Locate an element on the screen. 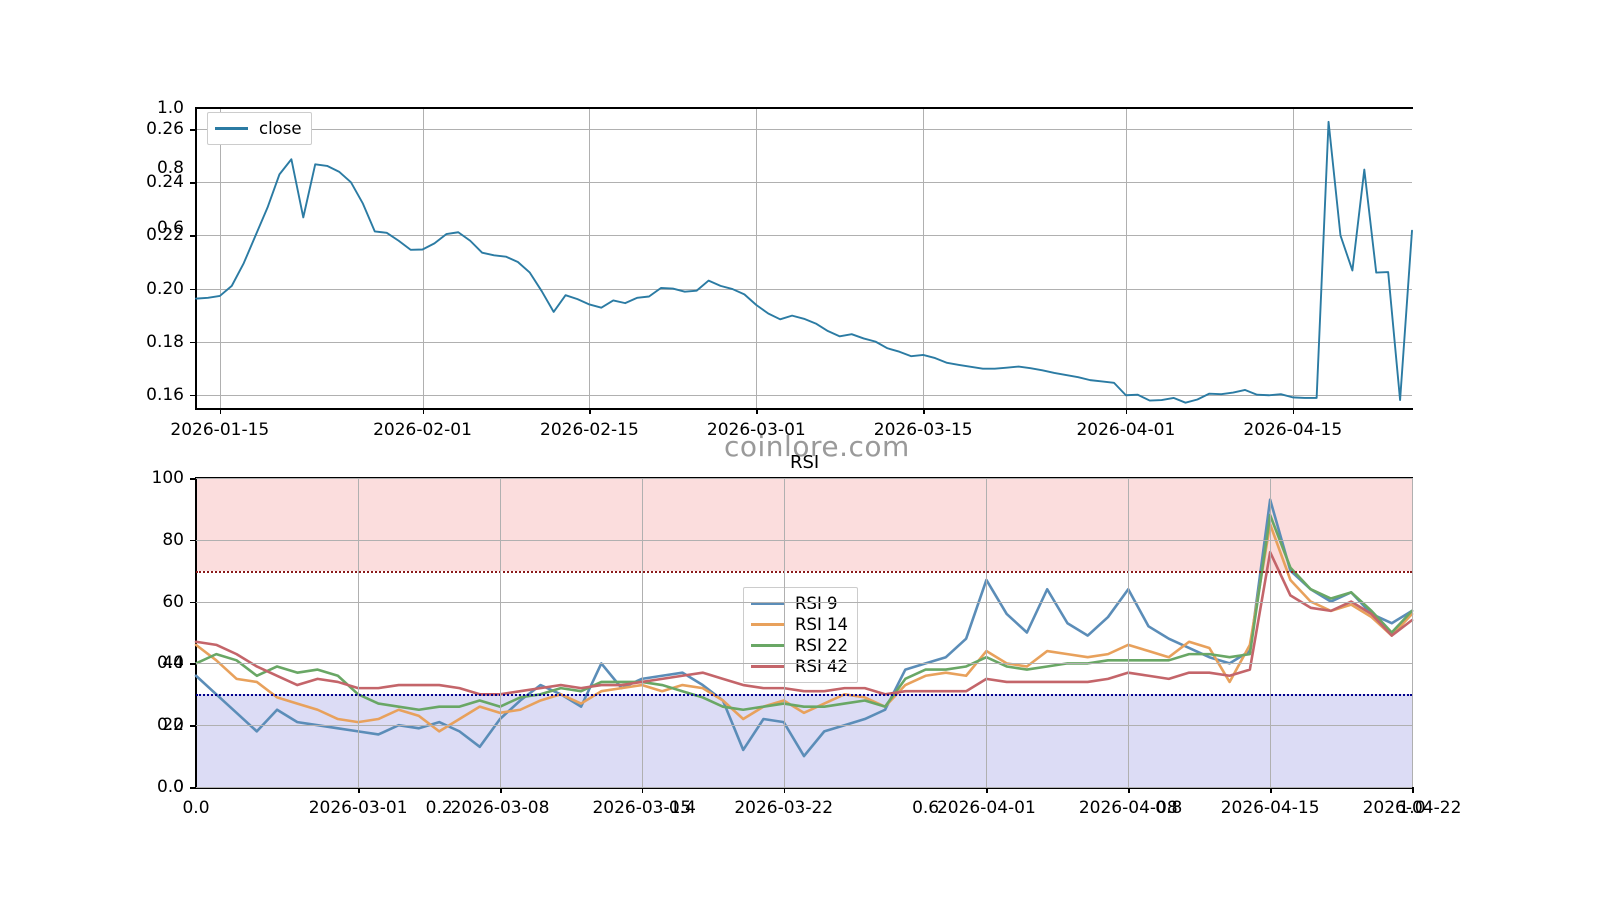 Image resolution: width=1600 pixels, height=900 pixels. rsi-x-tick: 2026-04-22 is located at coordinates (1412, 808).